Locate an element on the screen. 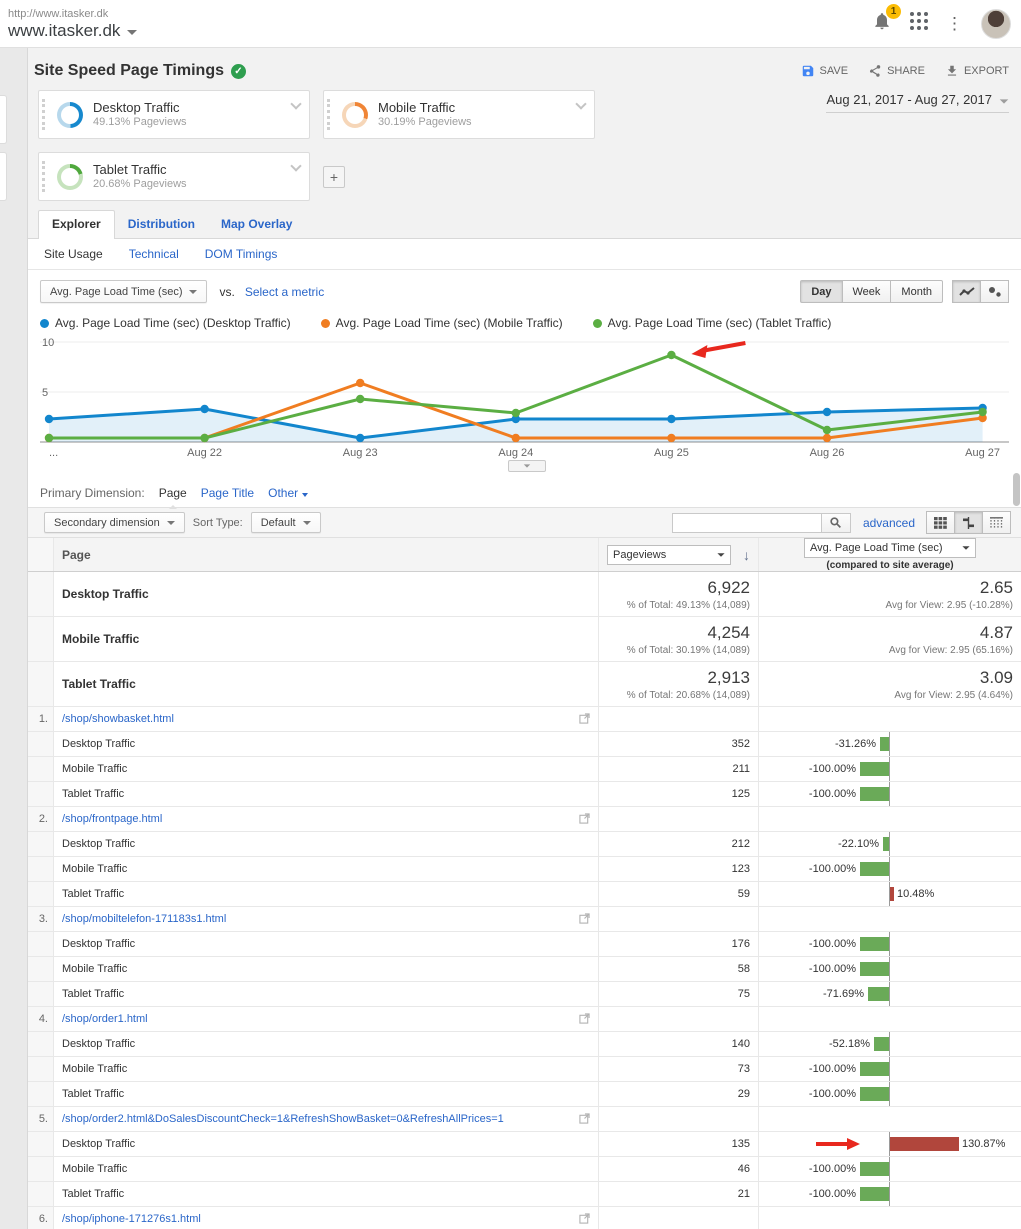 Image resolution: width=1021 pixels, height=1229 pixels. secondary-dimension-label: Secondary dimension is located at coordinates (107, 522).